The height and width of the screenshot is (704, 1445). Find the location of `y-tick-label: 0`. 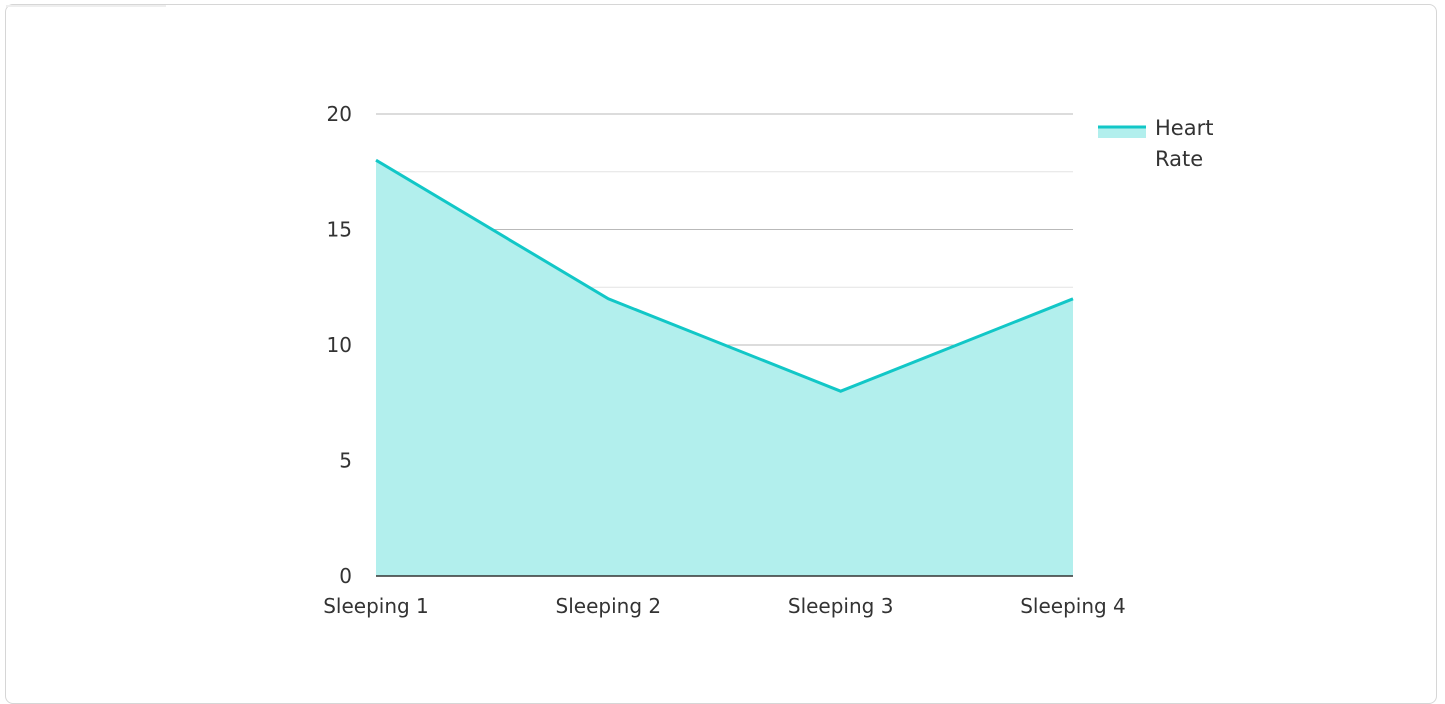

y-tick-label: 0 is located at coordinates (345, 576).